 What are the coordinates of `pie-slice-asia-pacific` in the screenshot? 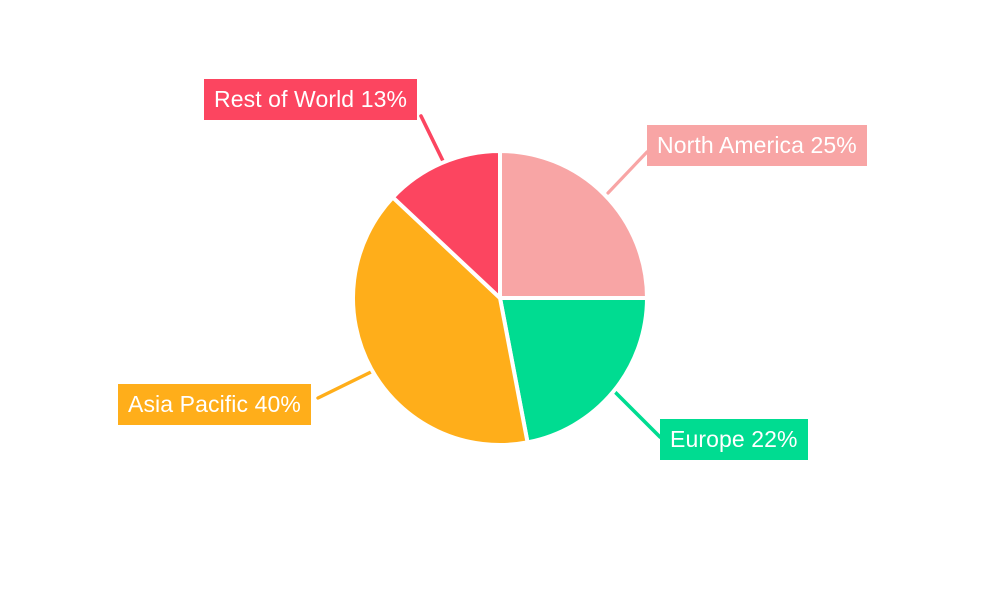 It's located at (440, 321).